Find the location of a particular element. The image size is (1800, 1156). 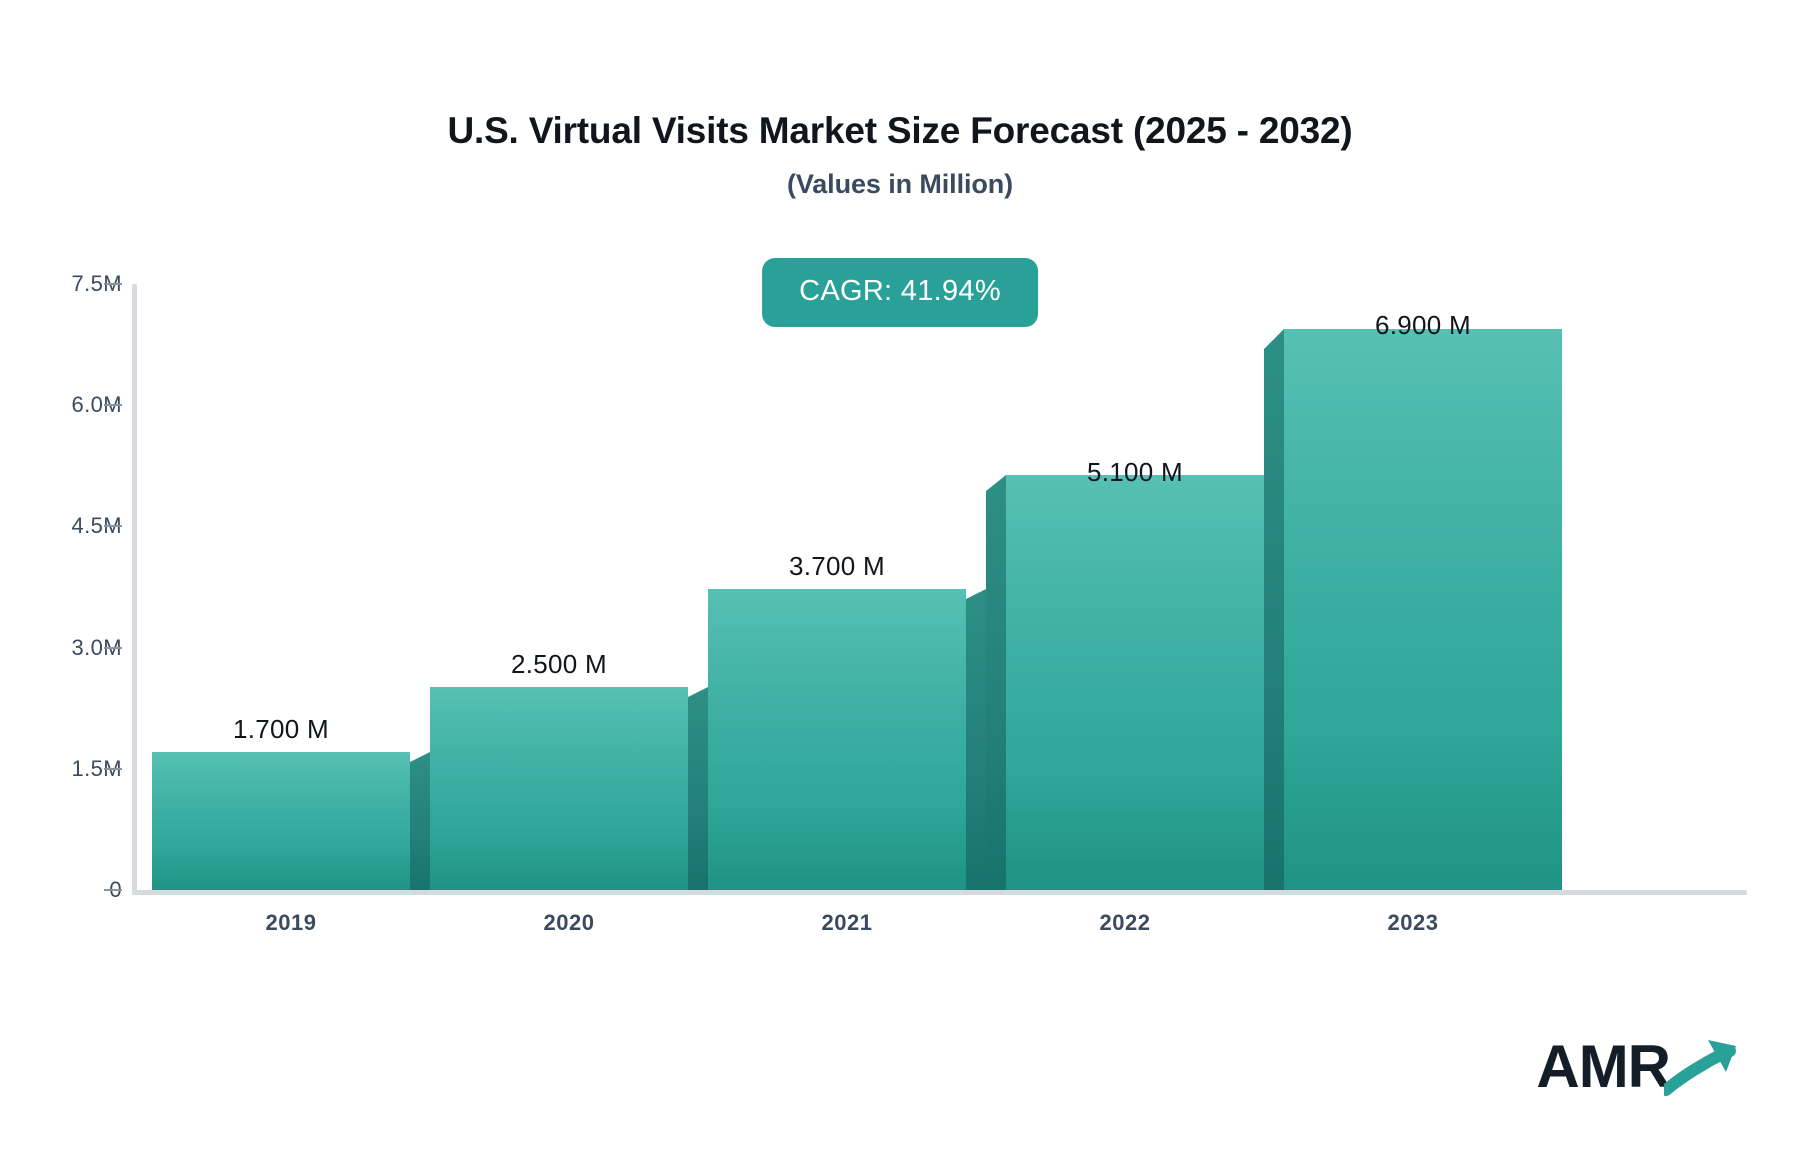

bar-2022 is located at coordinates (1125, 682).